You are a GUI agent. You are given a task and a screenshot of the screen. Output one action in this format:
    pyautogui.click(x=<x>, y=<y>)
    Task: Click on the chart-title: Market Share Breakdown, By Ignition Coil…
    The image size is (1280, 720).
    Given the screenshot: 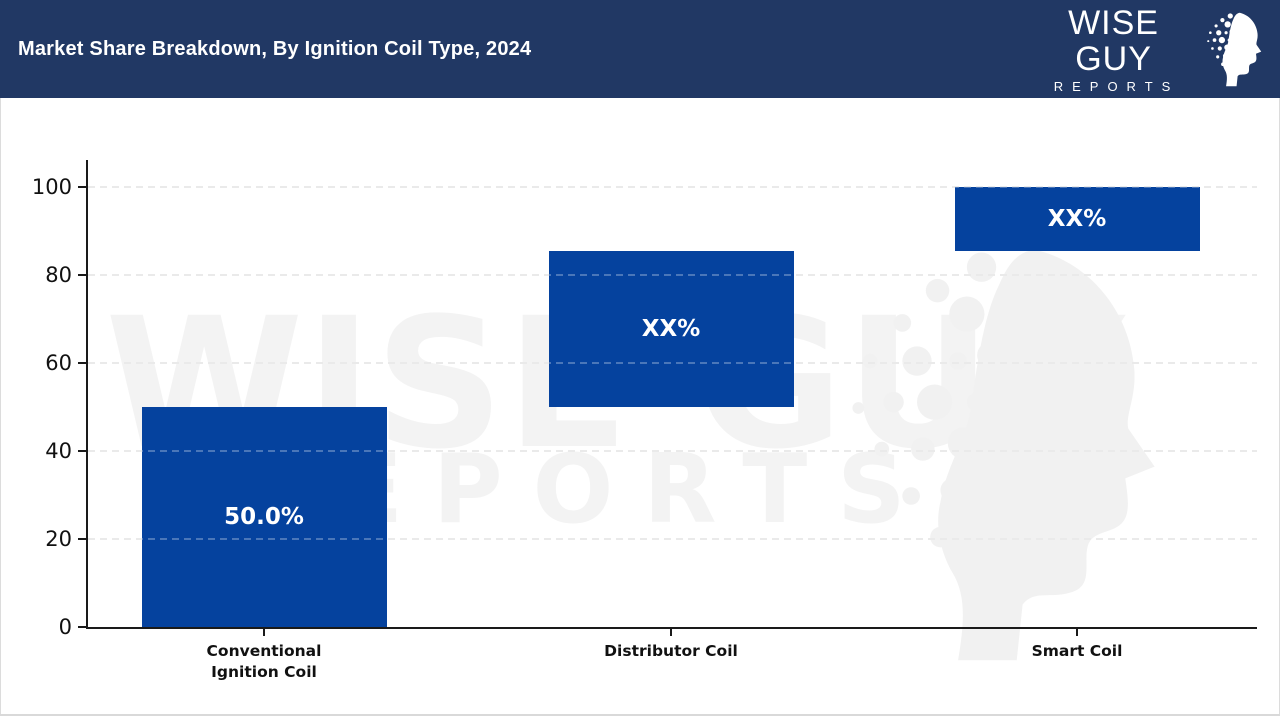 What is the action you would take?
    pyautogui.click(x=275, y=48)
    